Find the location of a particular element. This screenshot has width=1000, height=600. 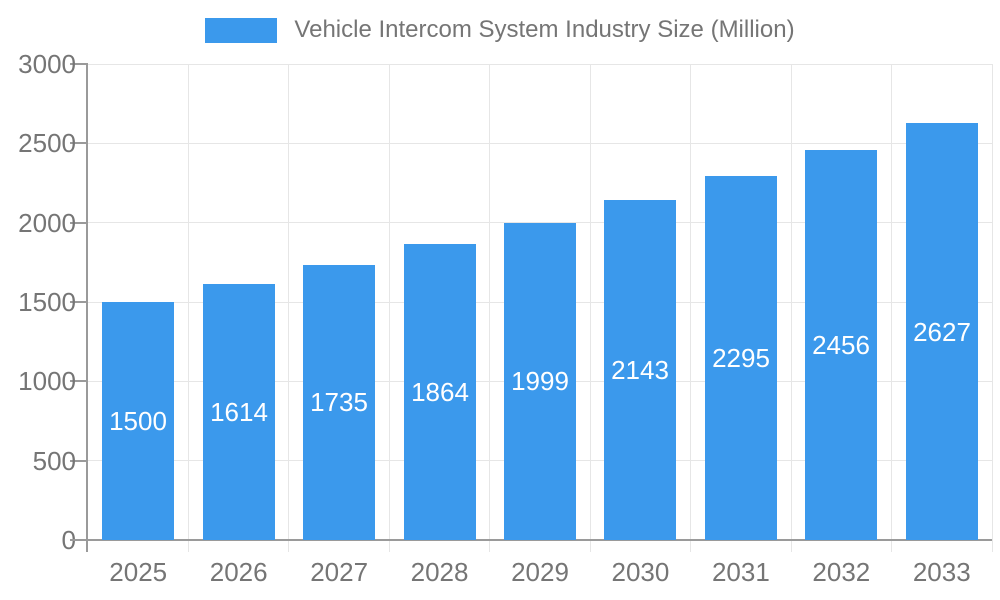

y-axis-label: 3000 is located at coordinates (47, 64).